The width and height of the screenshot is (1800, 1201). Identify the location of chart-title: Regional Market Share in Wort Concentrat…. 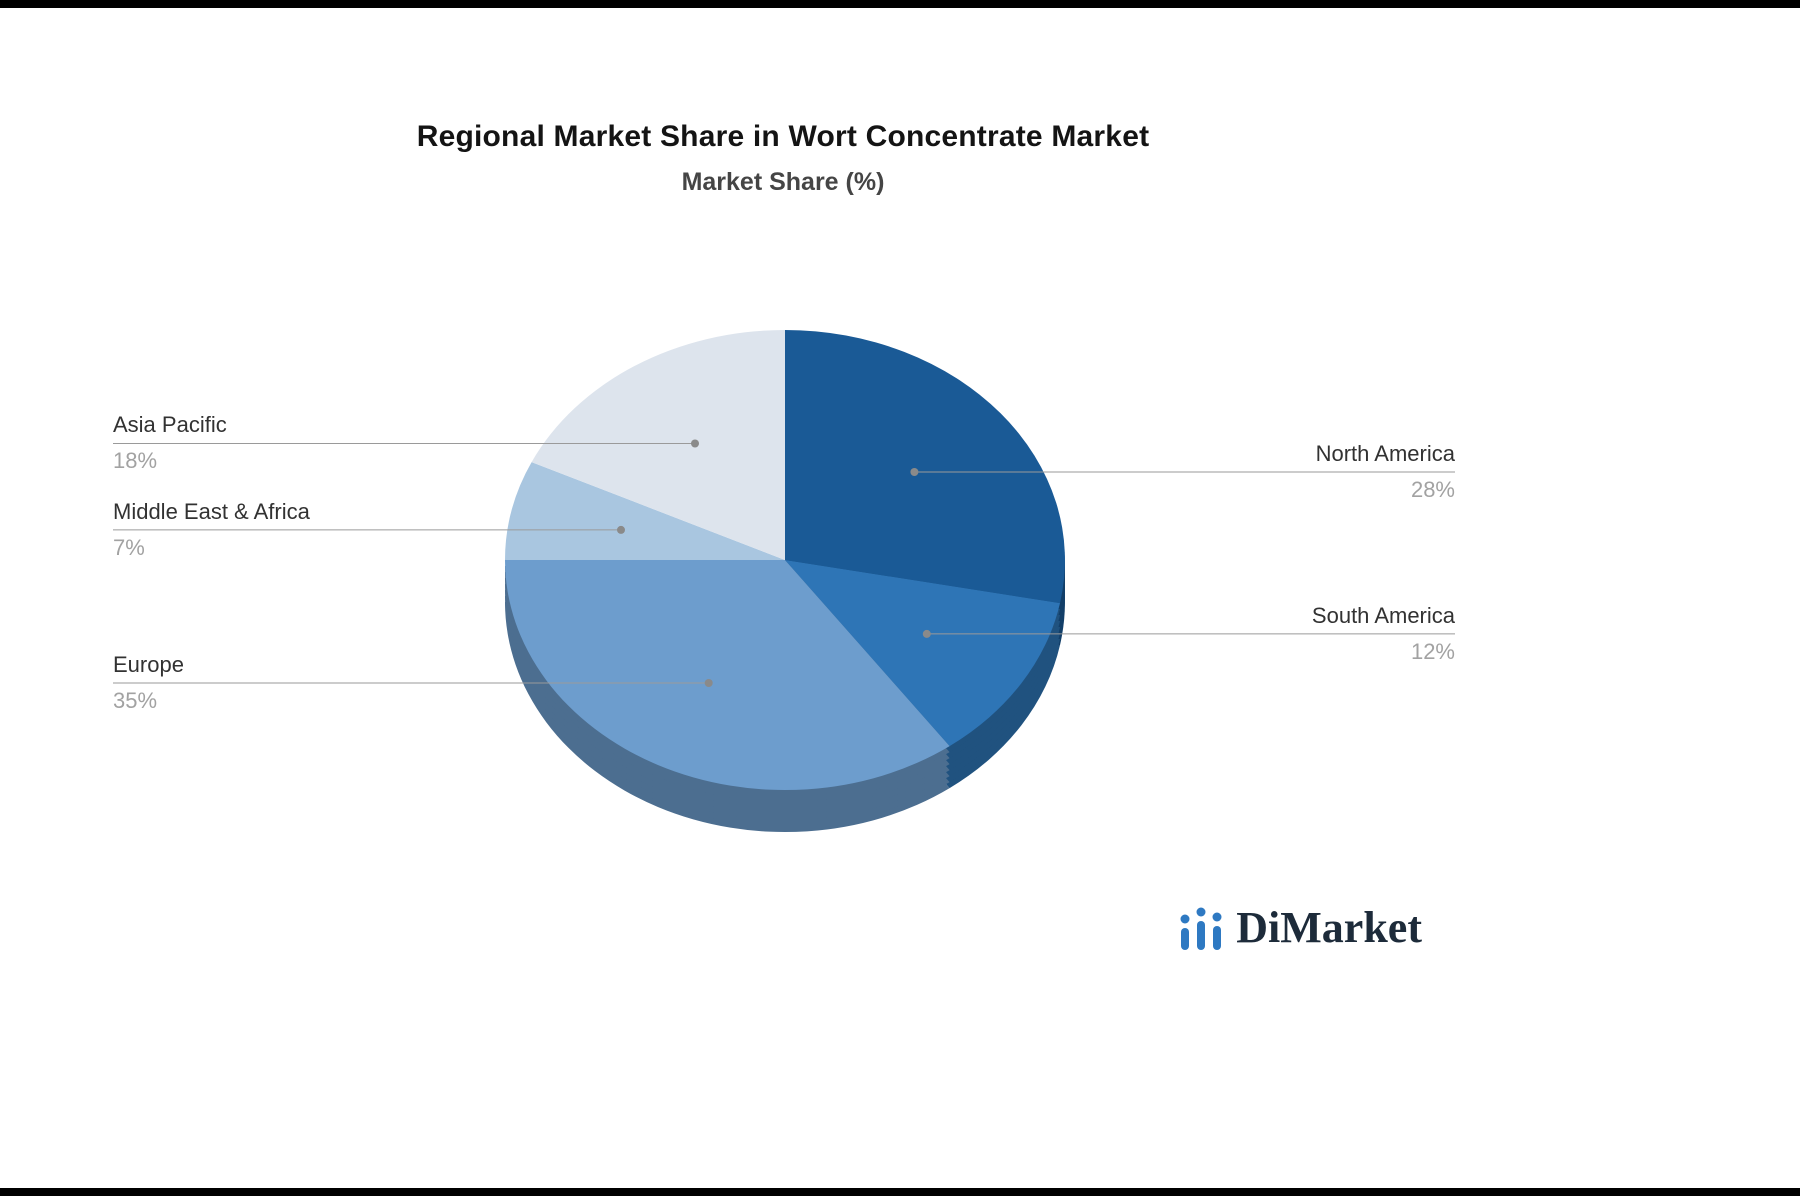
(783, 136).